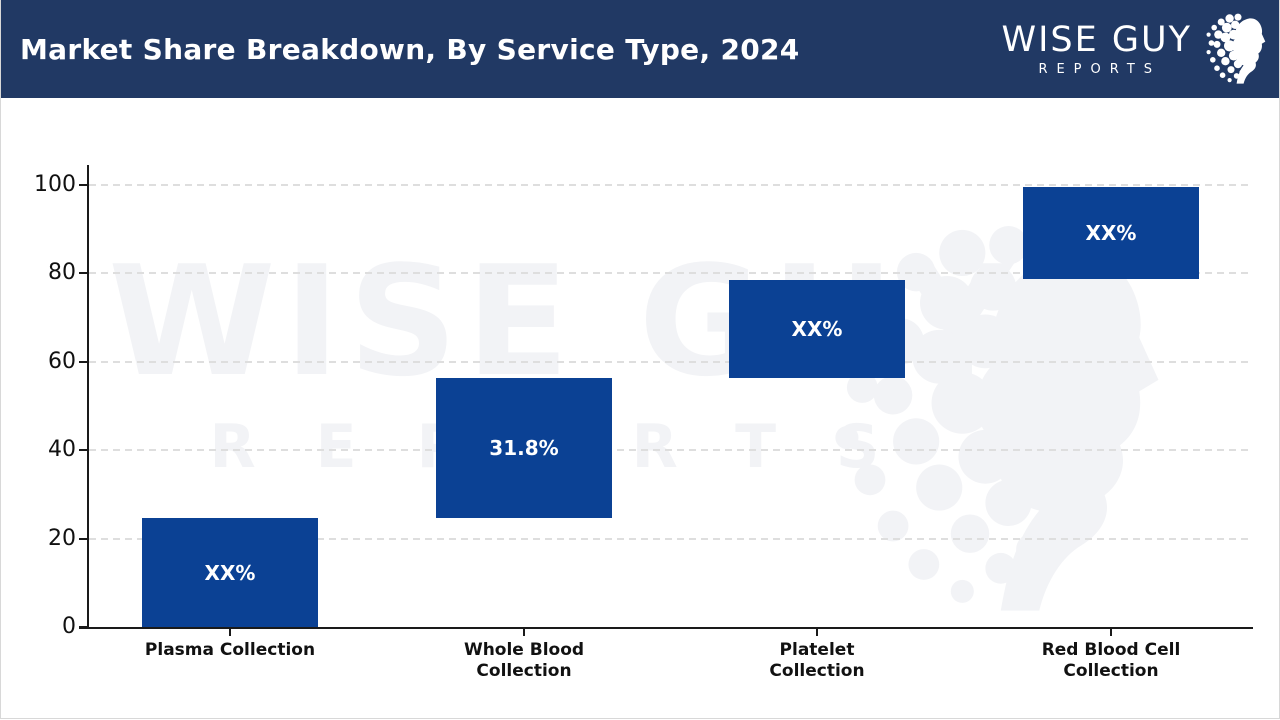 This screenshot has height=720, width=1280. I want to click on y-axis-tick-label: 100, so click(55, 184).